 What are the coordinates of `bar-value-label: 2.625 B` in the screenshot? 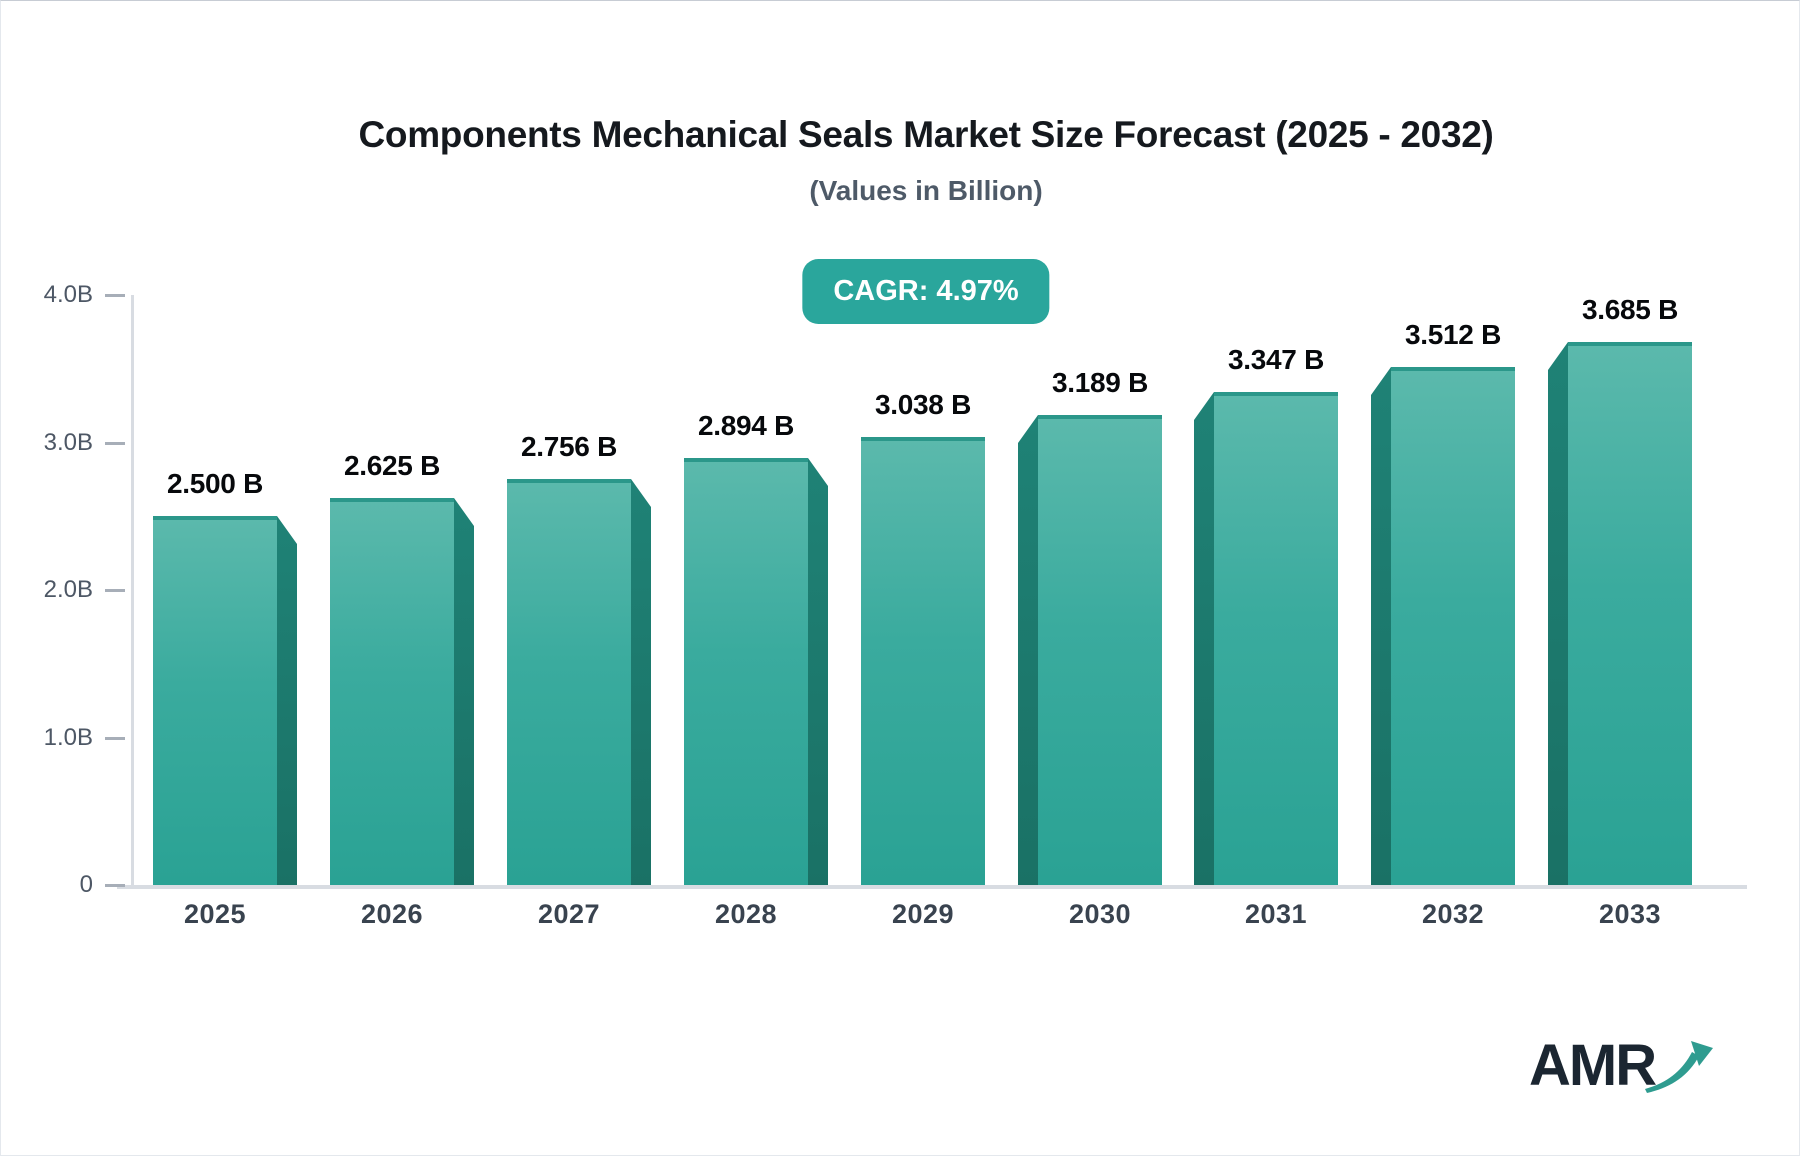 It's located at (392, 465).